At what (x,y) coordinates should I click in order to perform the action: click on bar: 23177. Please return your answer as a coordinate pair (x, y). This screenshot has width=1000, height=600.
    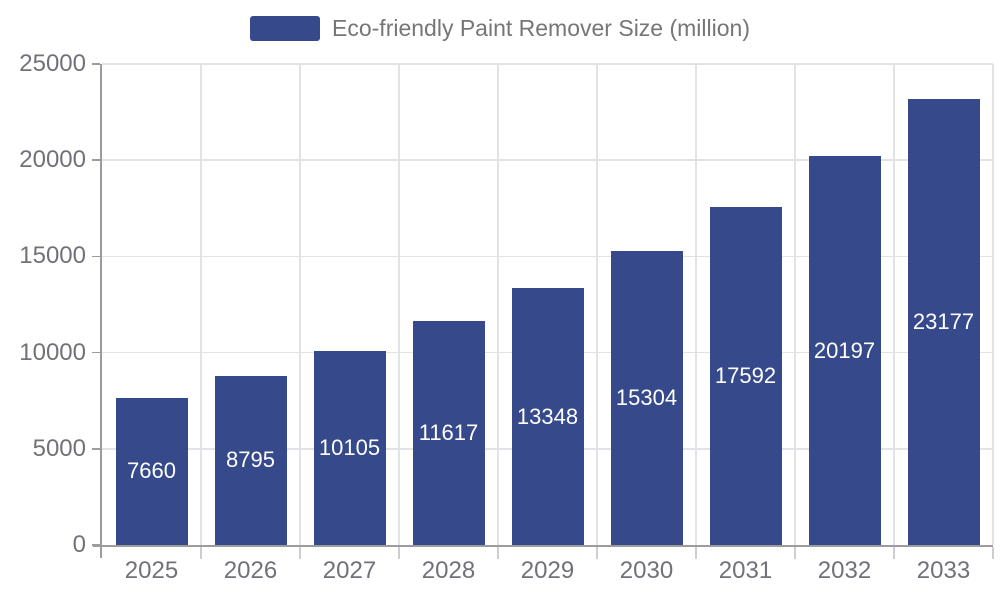
    Looking at the image, I should click on (943, 322).